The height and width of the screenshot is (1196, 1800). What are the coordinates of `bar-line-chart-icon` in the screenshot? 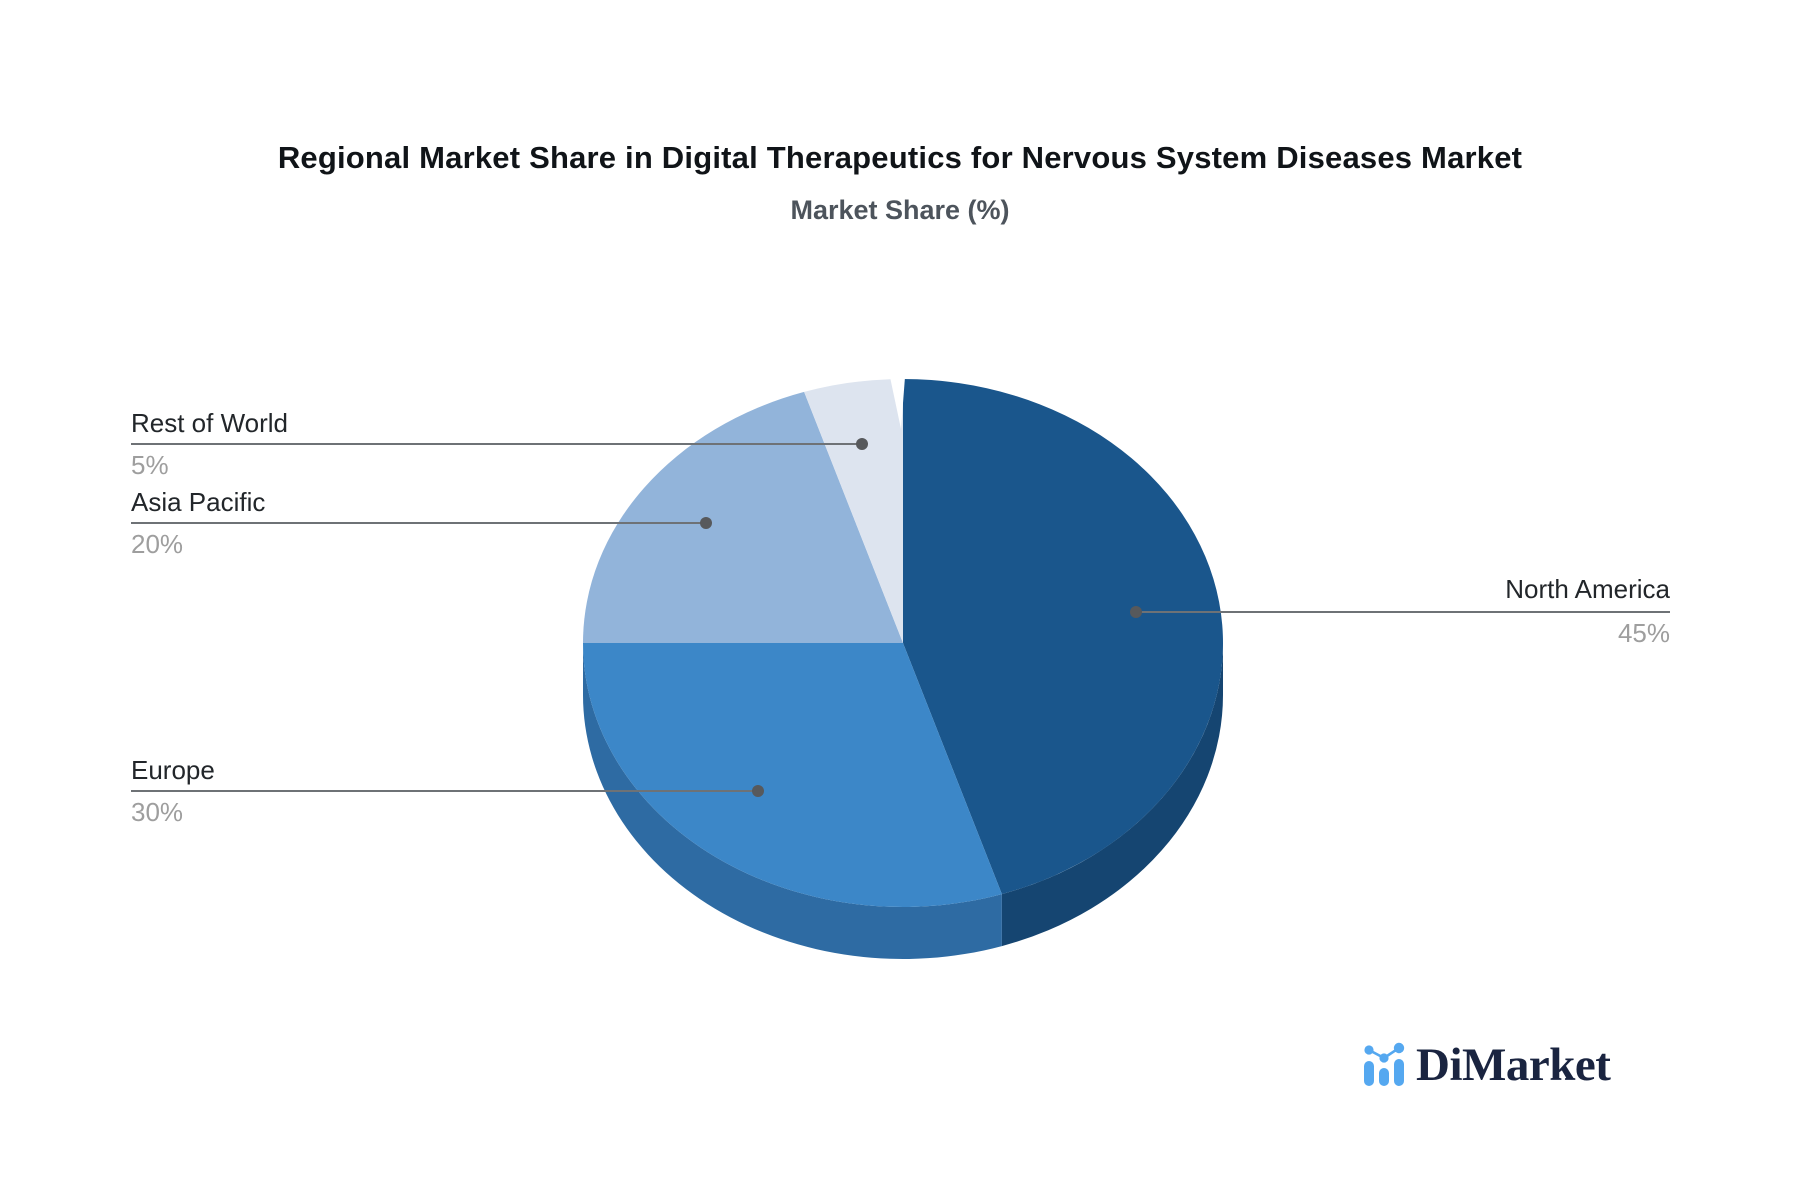 It's located at (1384, 1064).